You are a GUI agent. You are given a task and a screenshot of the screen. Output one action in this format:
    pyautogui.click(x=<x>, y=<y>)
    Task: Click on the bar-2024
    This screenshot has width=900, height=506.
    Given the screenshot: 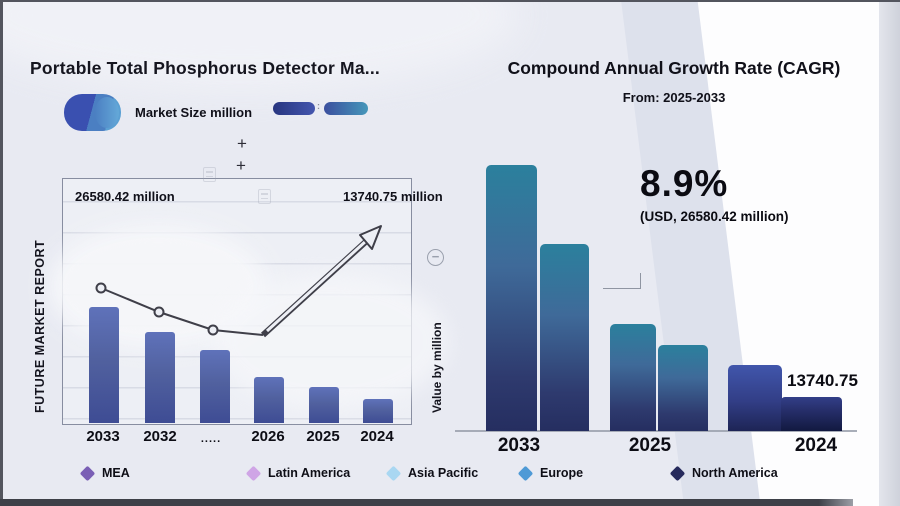 What is the action you would take?
    pyautogui.click(x=378, y=411)
    